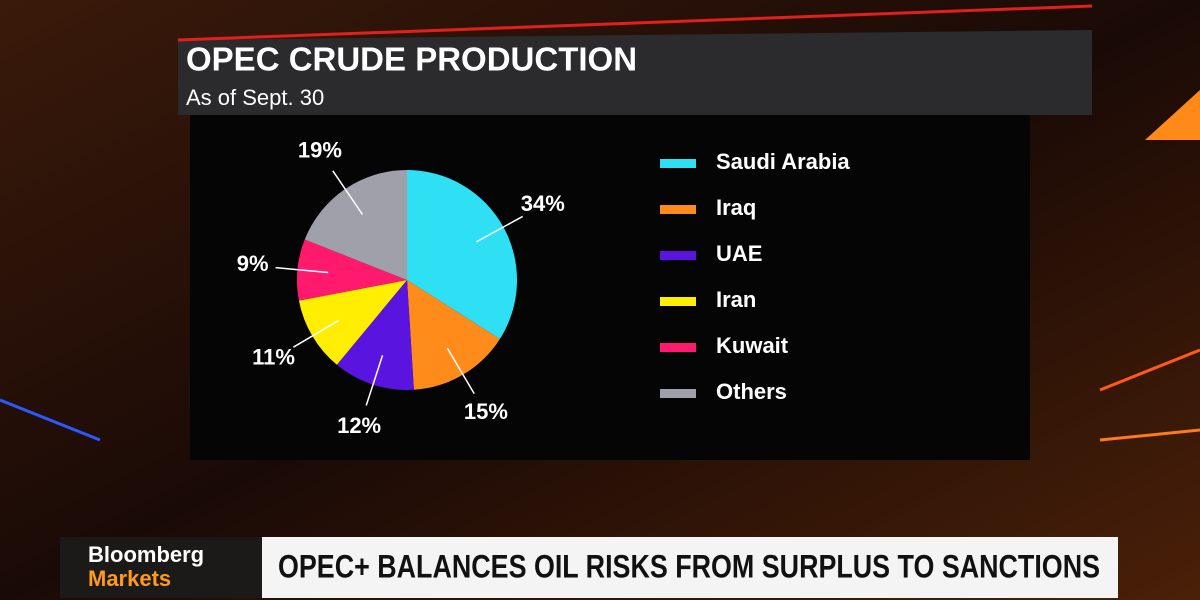  What do you see at coordinates (146, 554) in the screenshot?
I see `brand: Bloomberg` at bounding box center [146, 554].